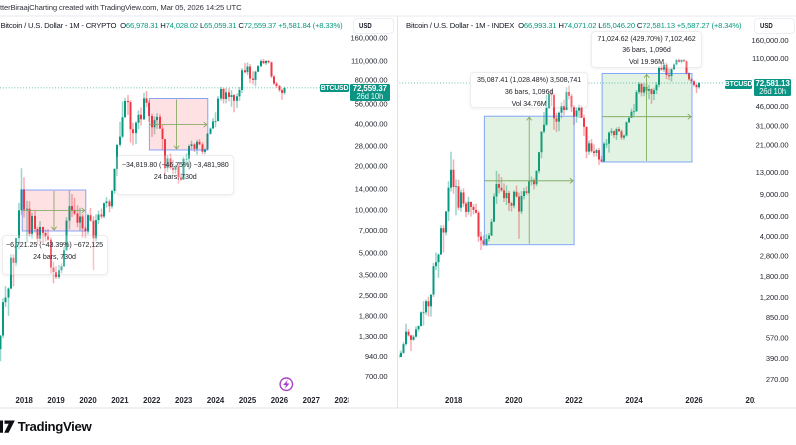  I want to click on svg-text: 850.00, so click(777, 317).